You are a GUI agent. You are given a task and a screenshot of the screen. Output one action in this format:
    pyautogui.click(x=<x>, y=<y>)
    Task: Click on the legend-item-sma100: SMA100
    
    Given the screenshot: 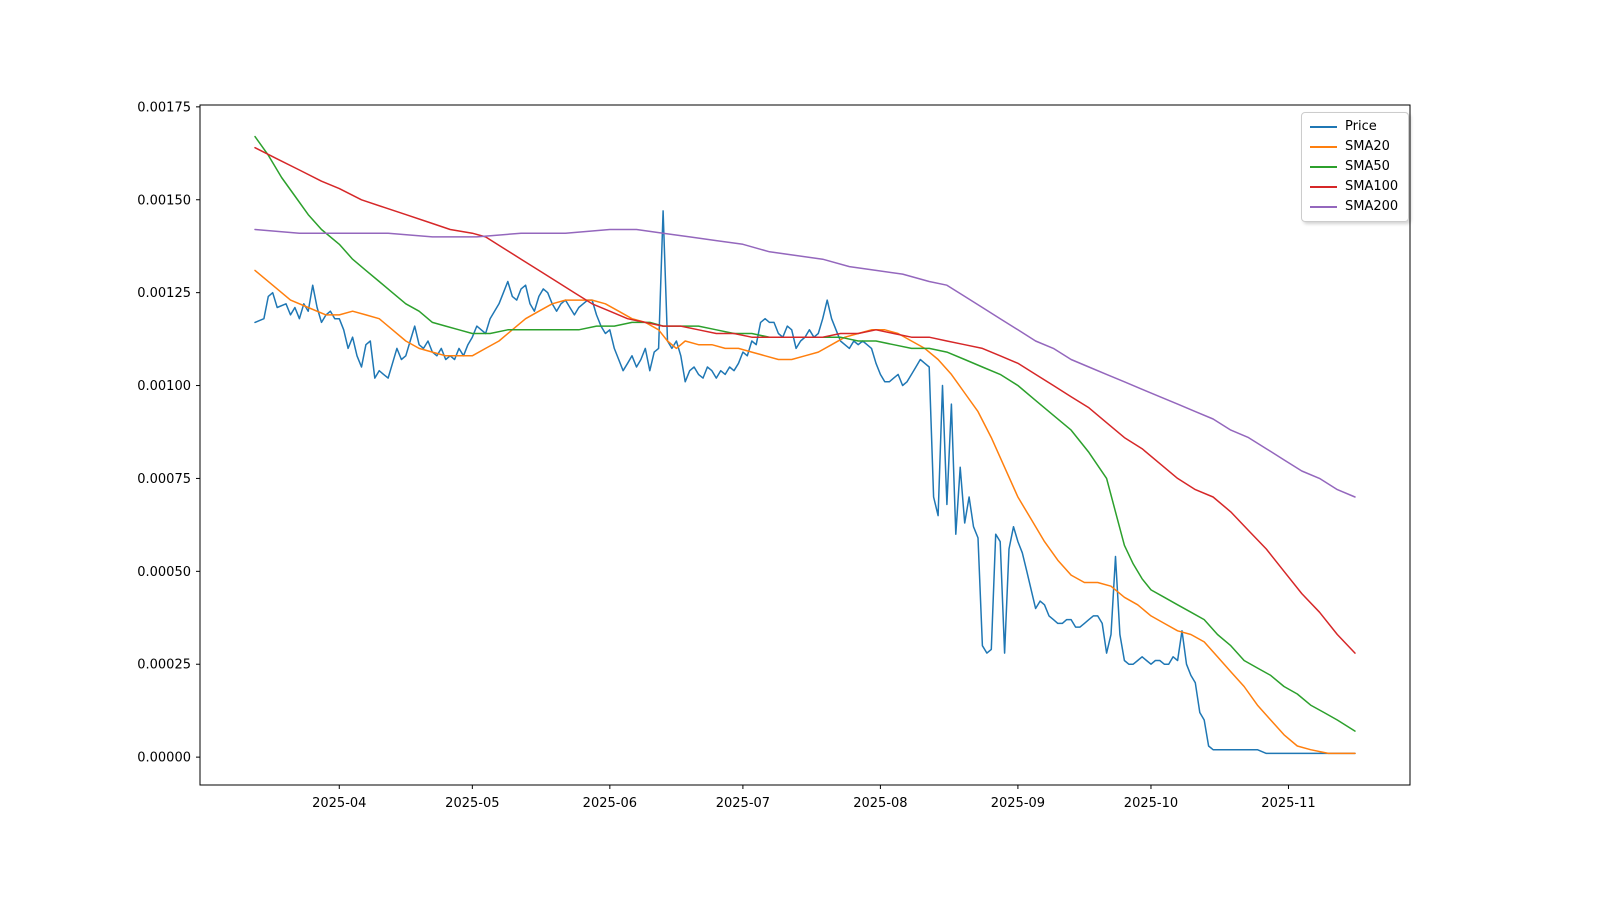 What is the action you would take?
    pyautogui.click(x=1354, y=187)
    